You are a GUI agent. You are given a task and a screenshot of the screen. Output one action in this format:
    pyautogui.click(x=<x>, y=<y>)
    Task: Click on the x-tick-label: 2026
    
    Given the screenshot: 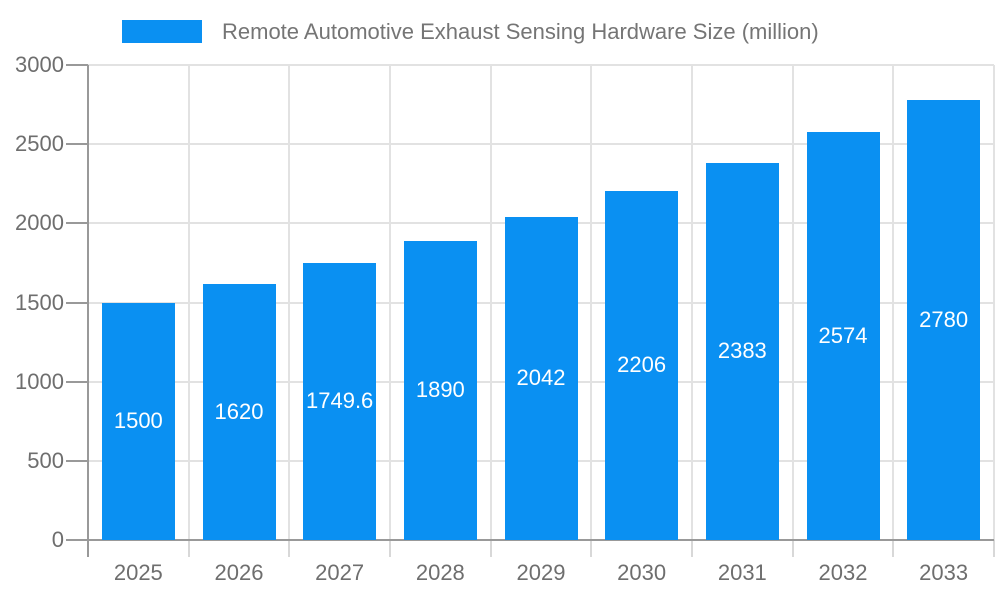 What is the action you would take?
    pyautogui.click(x=239, y=572)
    